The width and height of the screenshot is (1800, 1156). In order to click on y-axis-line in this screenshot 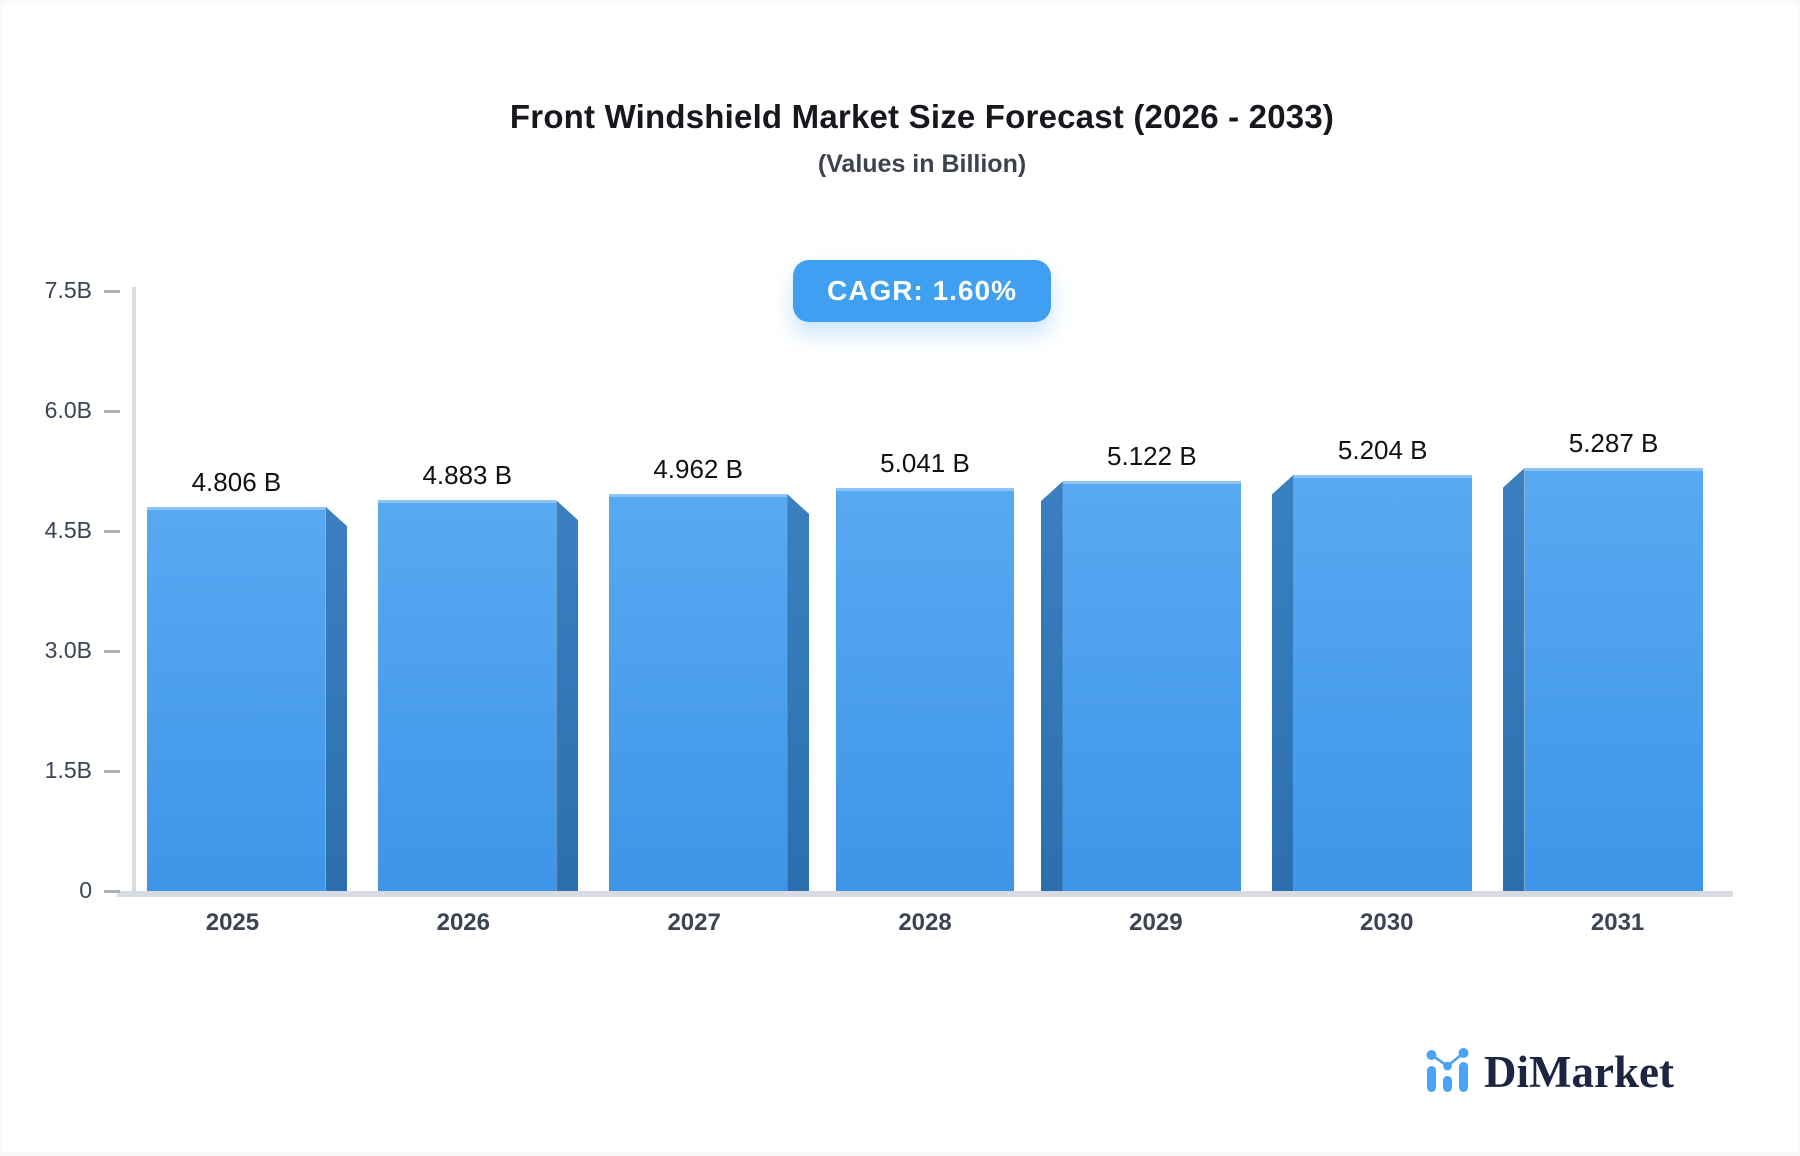, I will do `click(134, 592)`.